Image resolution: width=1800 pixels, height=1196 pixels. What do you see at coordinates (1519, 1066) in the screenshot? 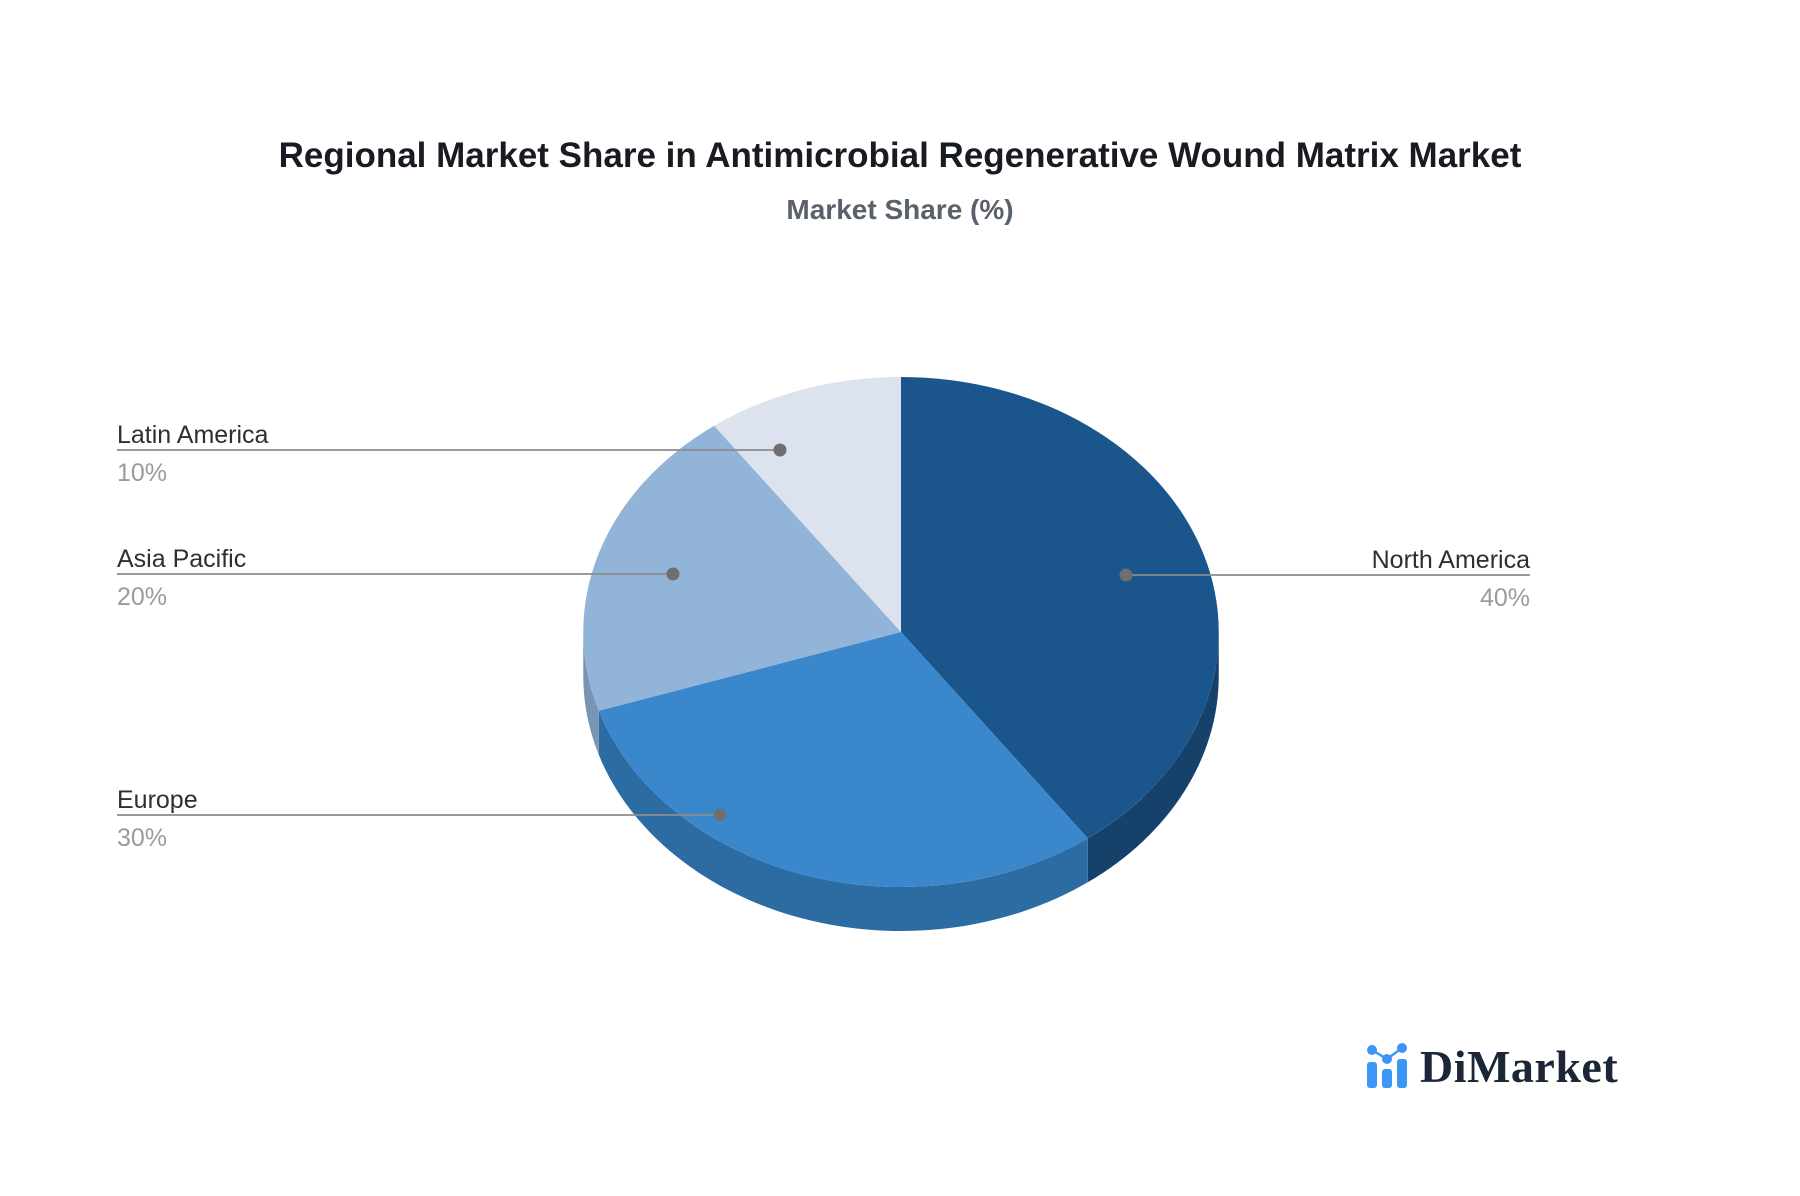
I see `brand-name: DiMarket` at bounding box center [1519, 1066].